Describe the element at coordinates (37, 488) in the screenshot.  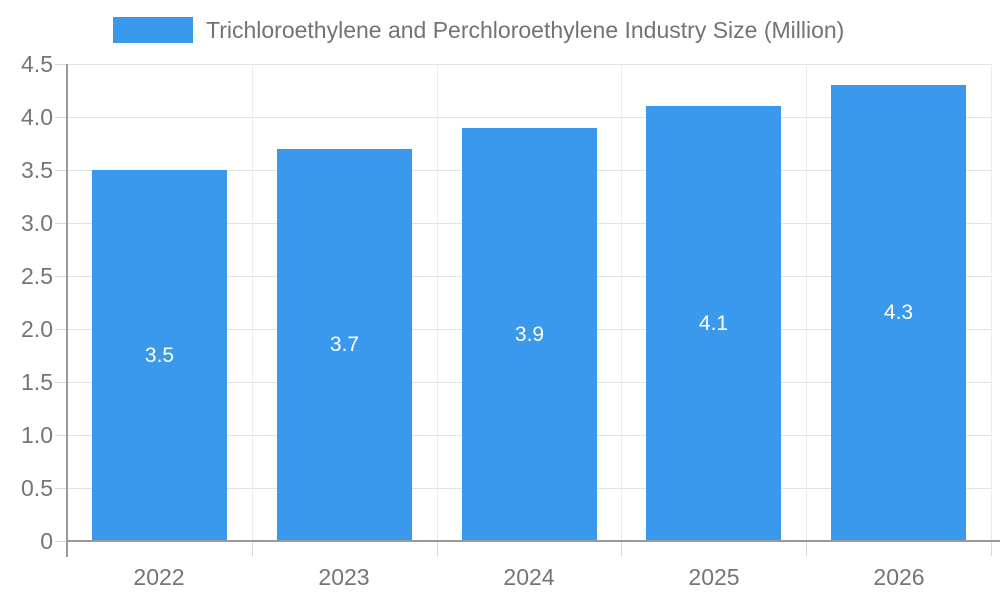
I see `y-axis-label: 0.5` at that location.